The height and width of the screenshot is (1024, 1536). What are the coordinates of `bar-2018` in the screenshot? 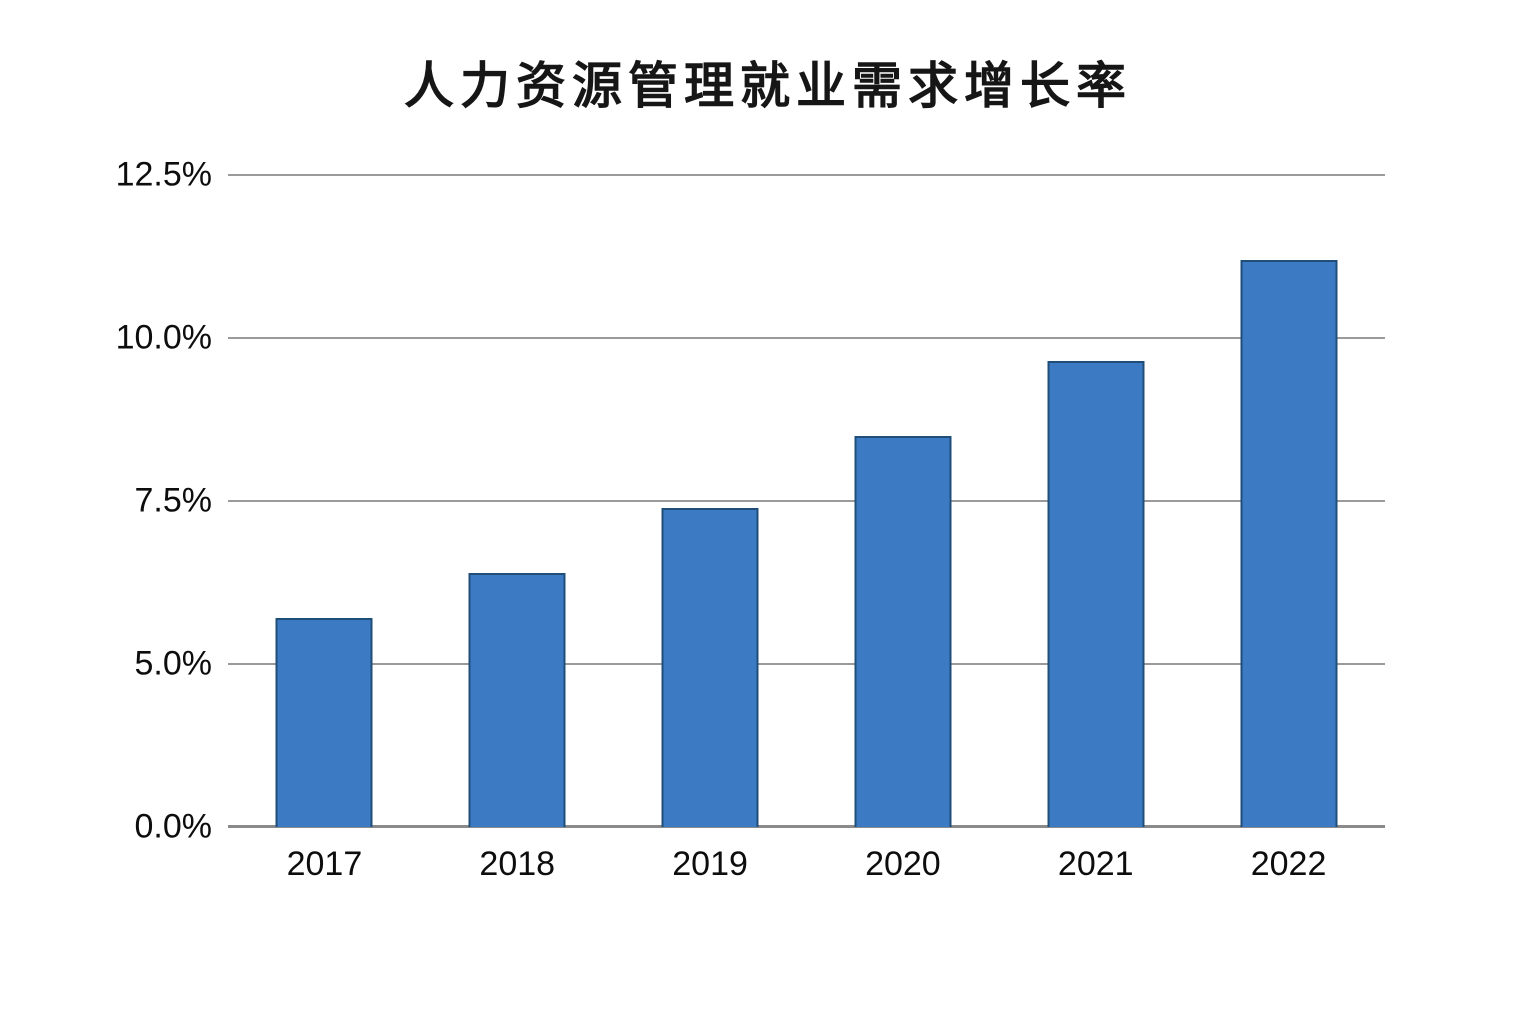 It's located at (517, 699).